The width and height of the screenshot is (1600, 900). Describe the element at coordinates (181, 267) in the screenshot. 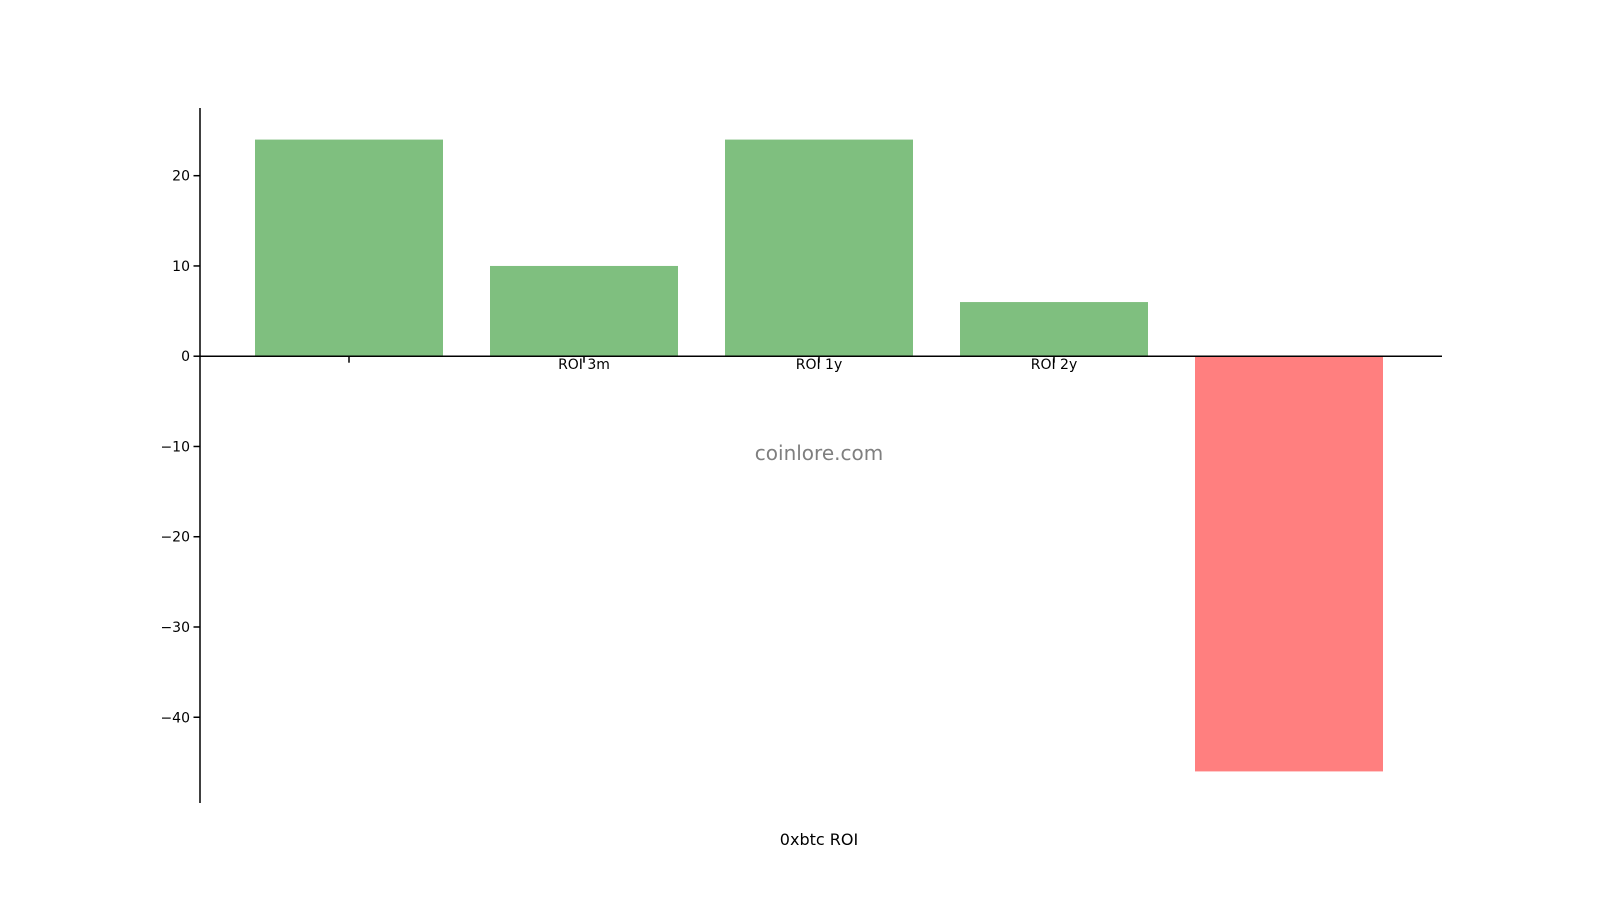

I see `y-tick-label: 10` at that location.